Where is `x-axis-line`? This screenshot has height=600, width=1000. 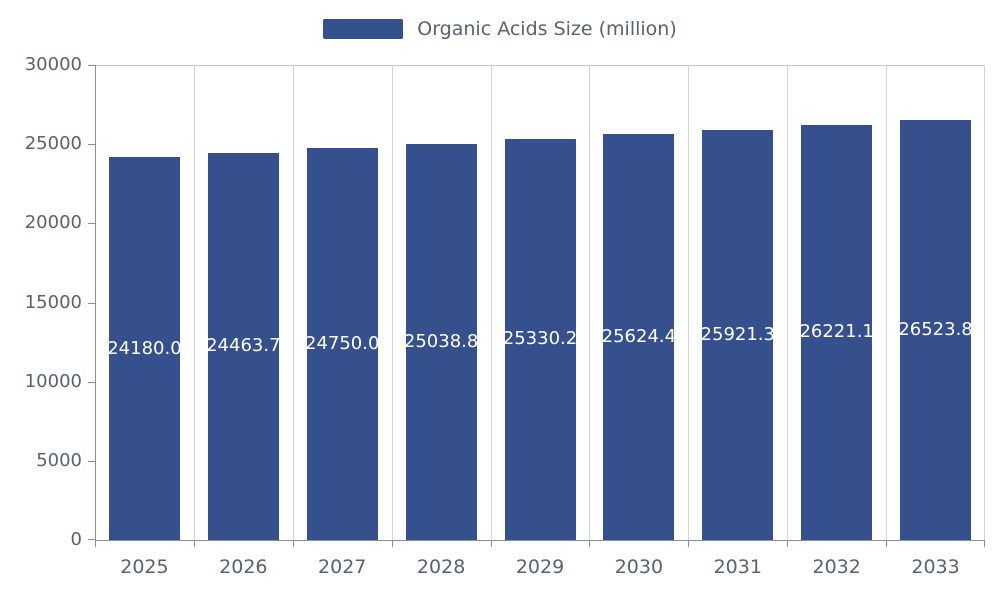 x-axis-line is located at coordinates (540, 540).